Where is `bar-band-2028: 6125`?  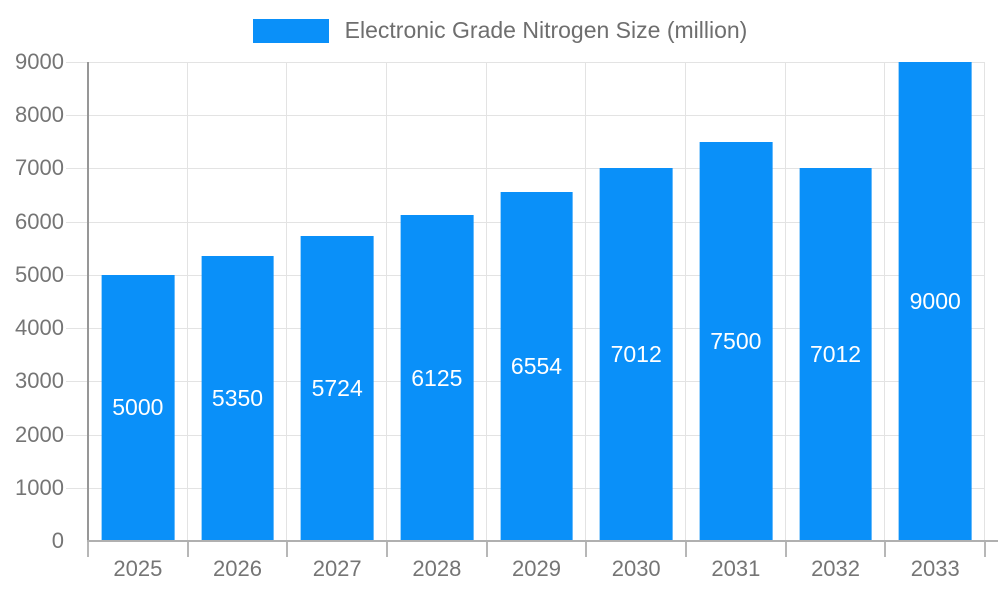 bar-band-2028: 6125 is located at coordinates (437, 301).